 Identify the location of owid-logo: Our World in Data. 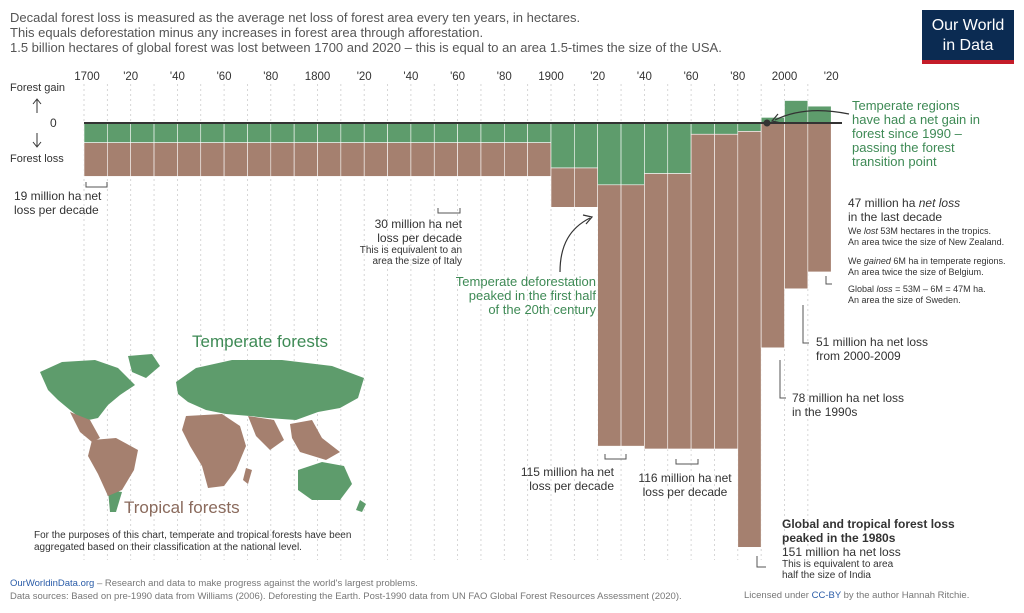
(968, 37).